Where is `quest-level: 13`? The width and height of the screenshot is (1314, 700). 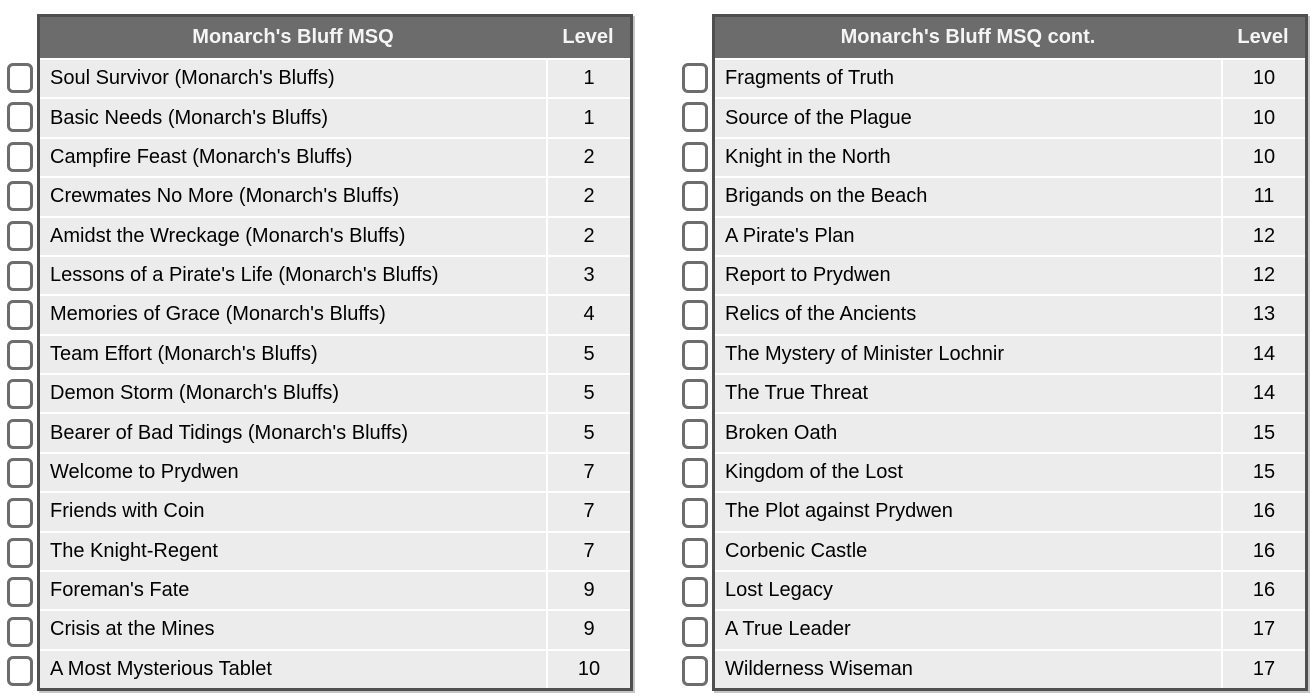 quest-level: 13 is located at coordinates (1263, 315).